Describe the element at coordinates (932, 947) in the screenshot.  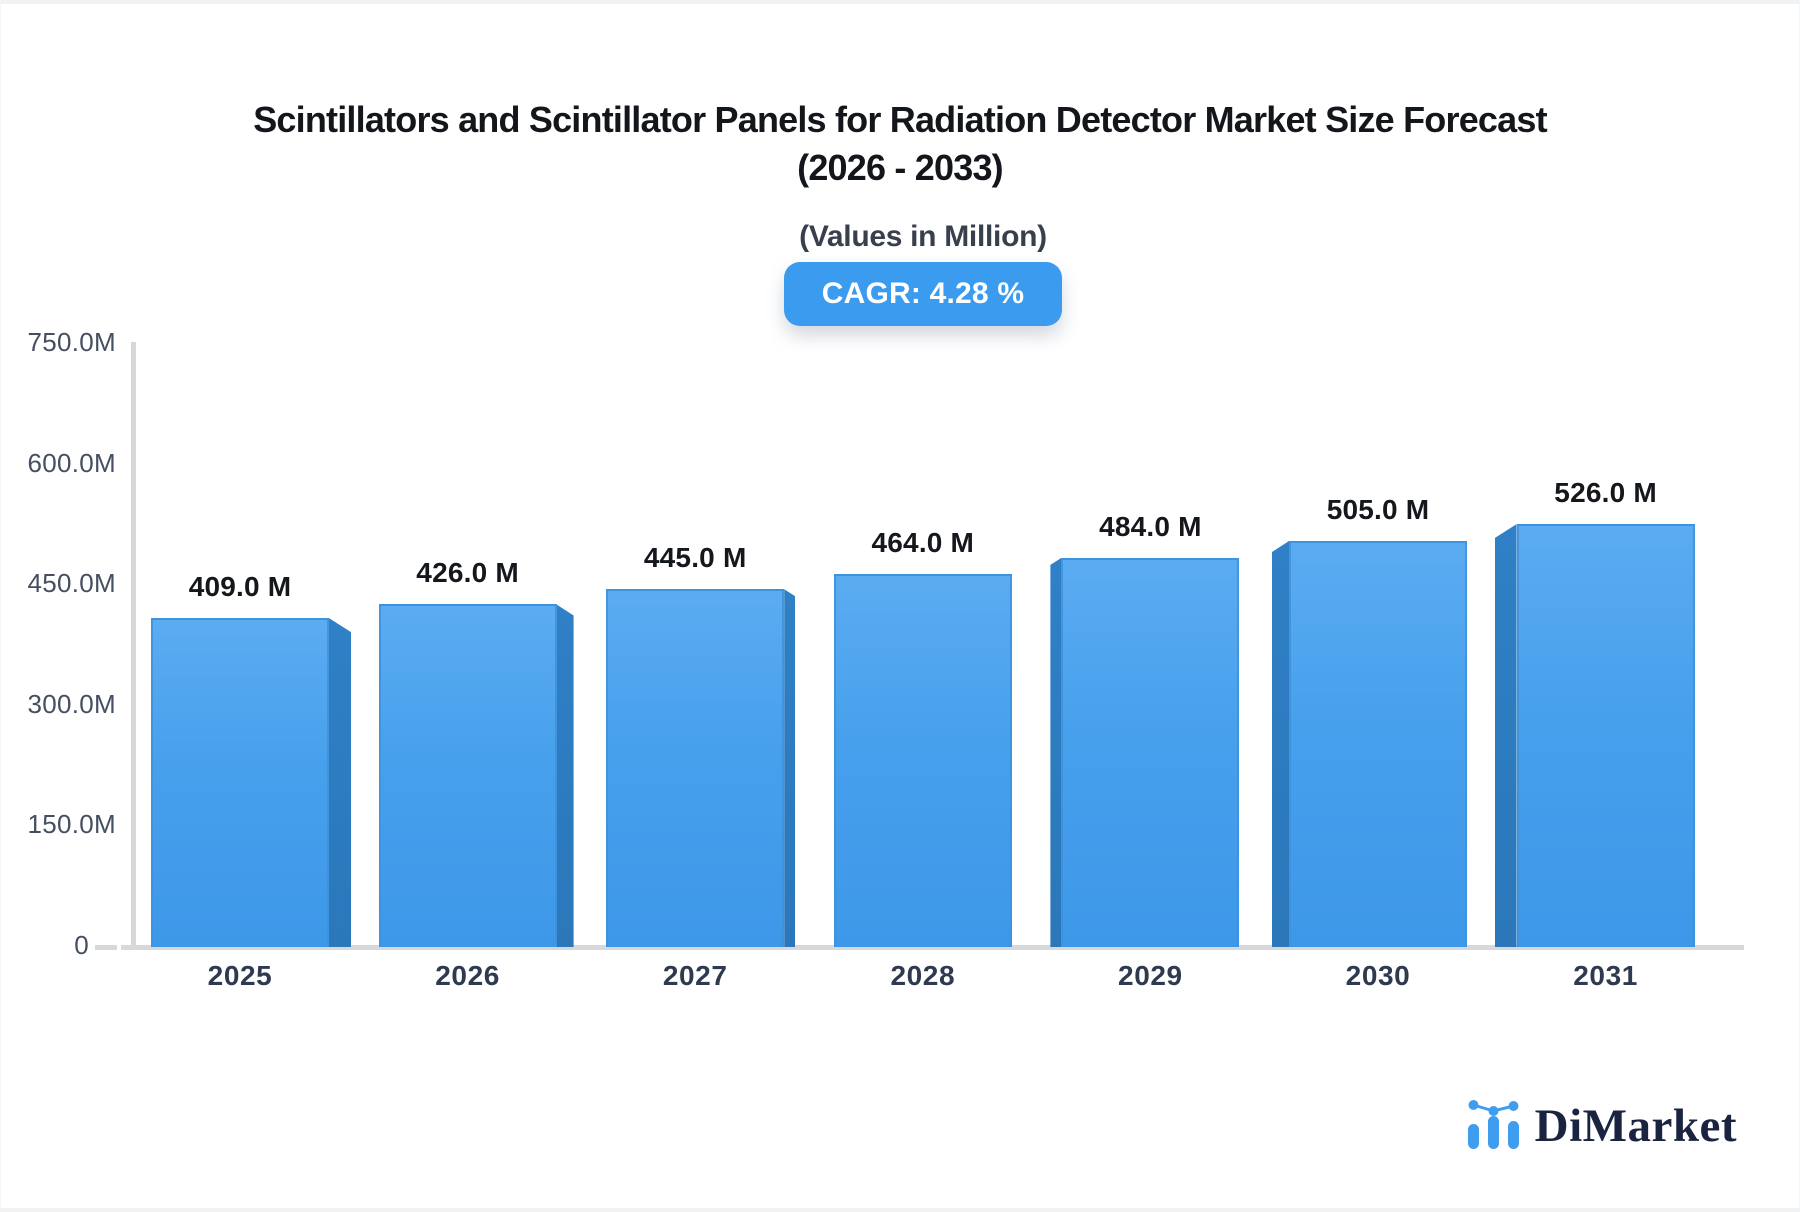
I see `x-axis-line` at that location.